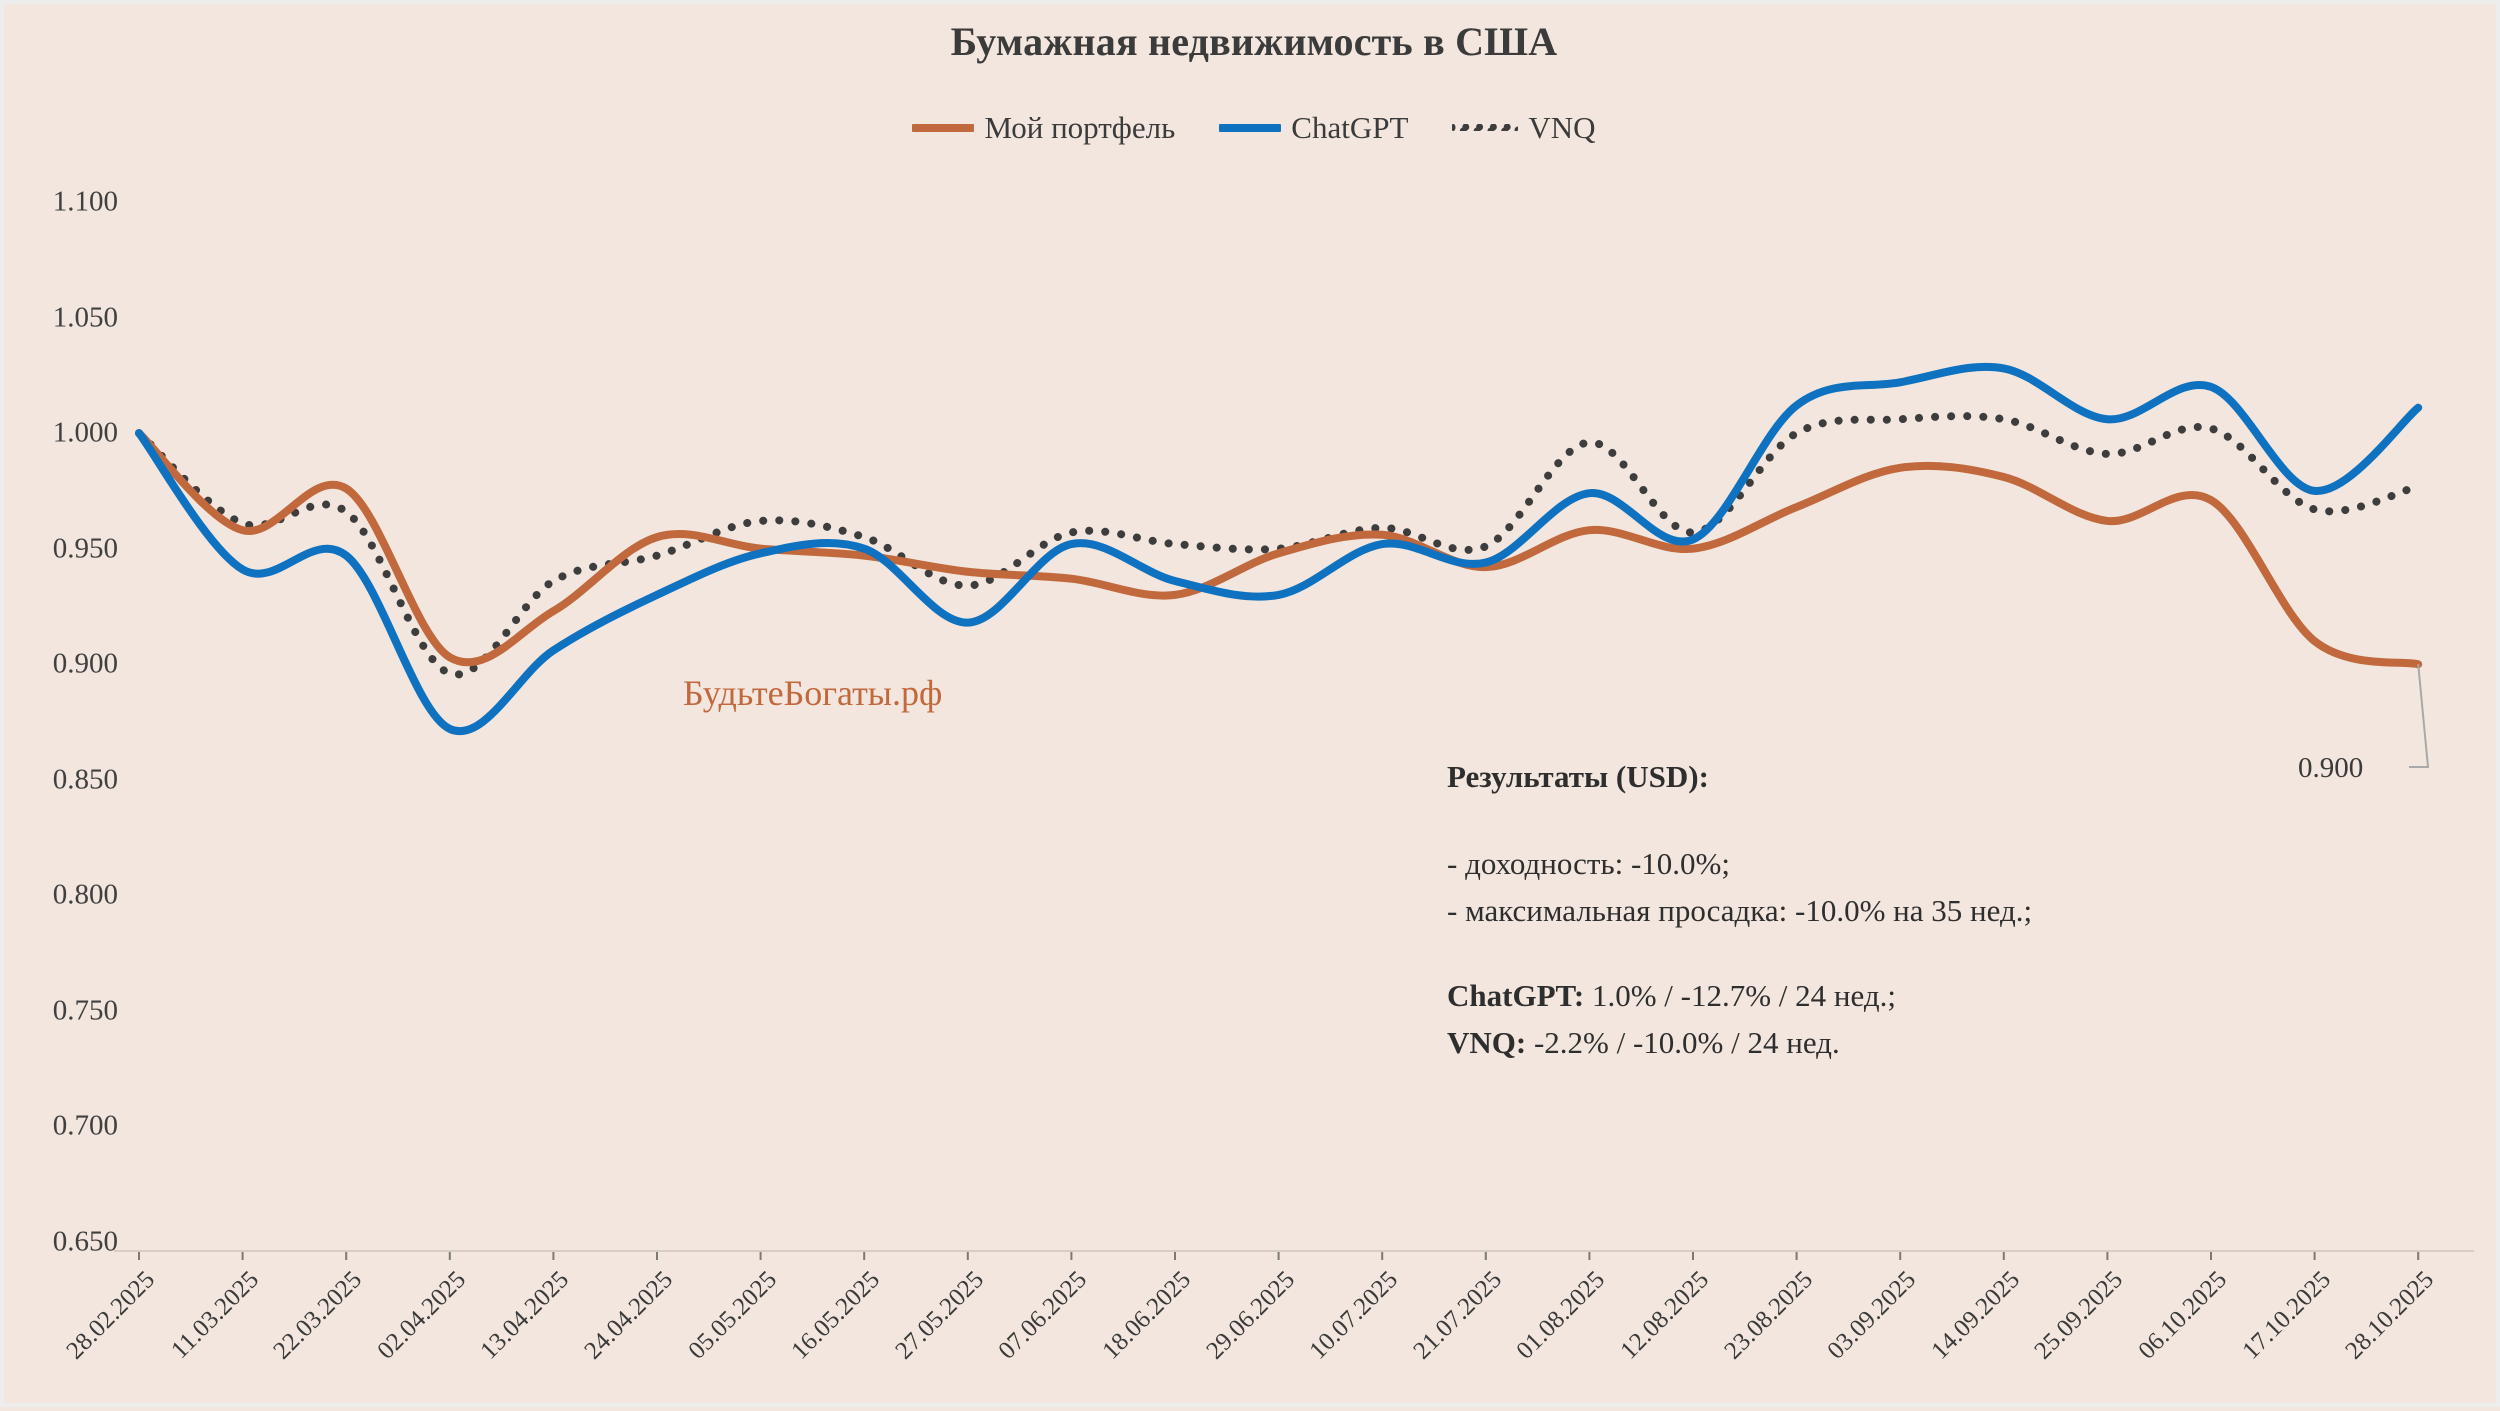 The image size is (2500, 1411). Describe the element at coordinates (1588, 863) in the screenshot. I see `results-return: - доходность: -10.0%;` at that location.